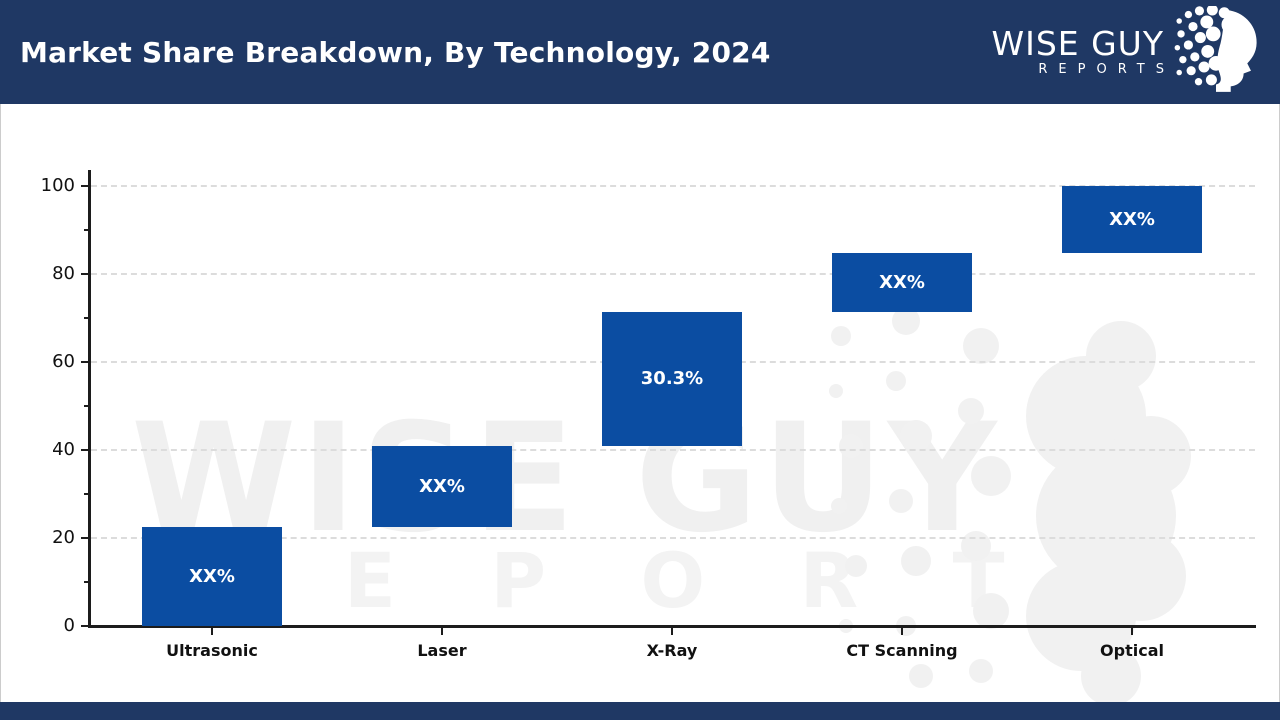 The height and width of the screenshot is (720, 1280). I want to click on y-axis-tick-label: 60, so click(63, 361).